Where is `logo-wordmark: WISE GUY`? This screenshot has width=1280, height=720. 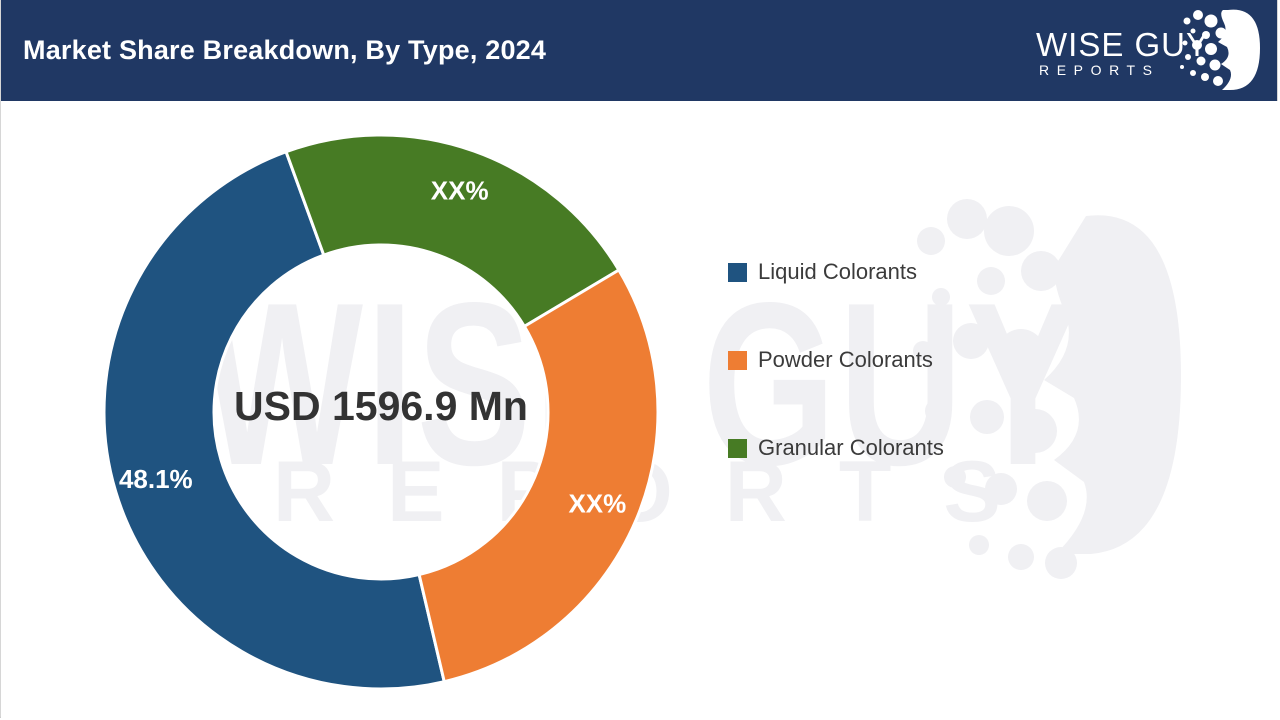
logo-wordmark: WISE GUY is located at coordinates (1122, 44).